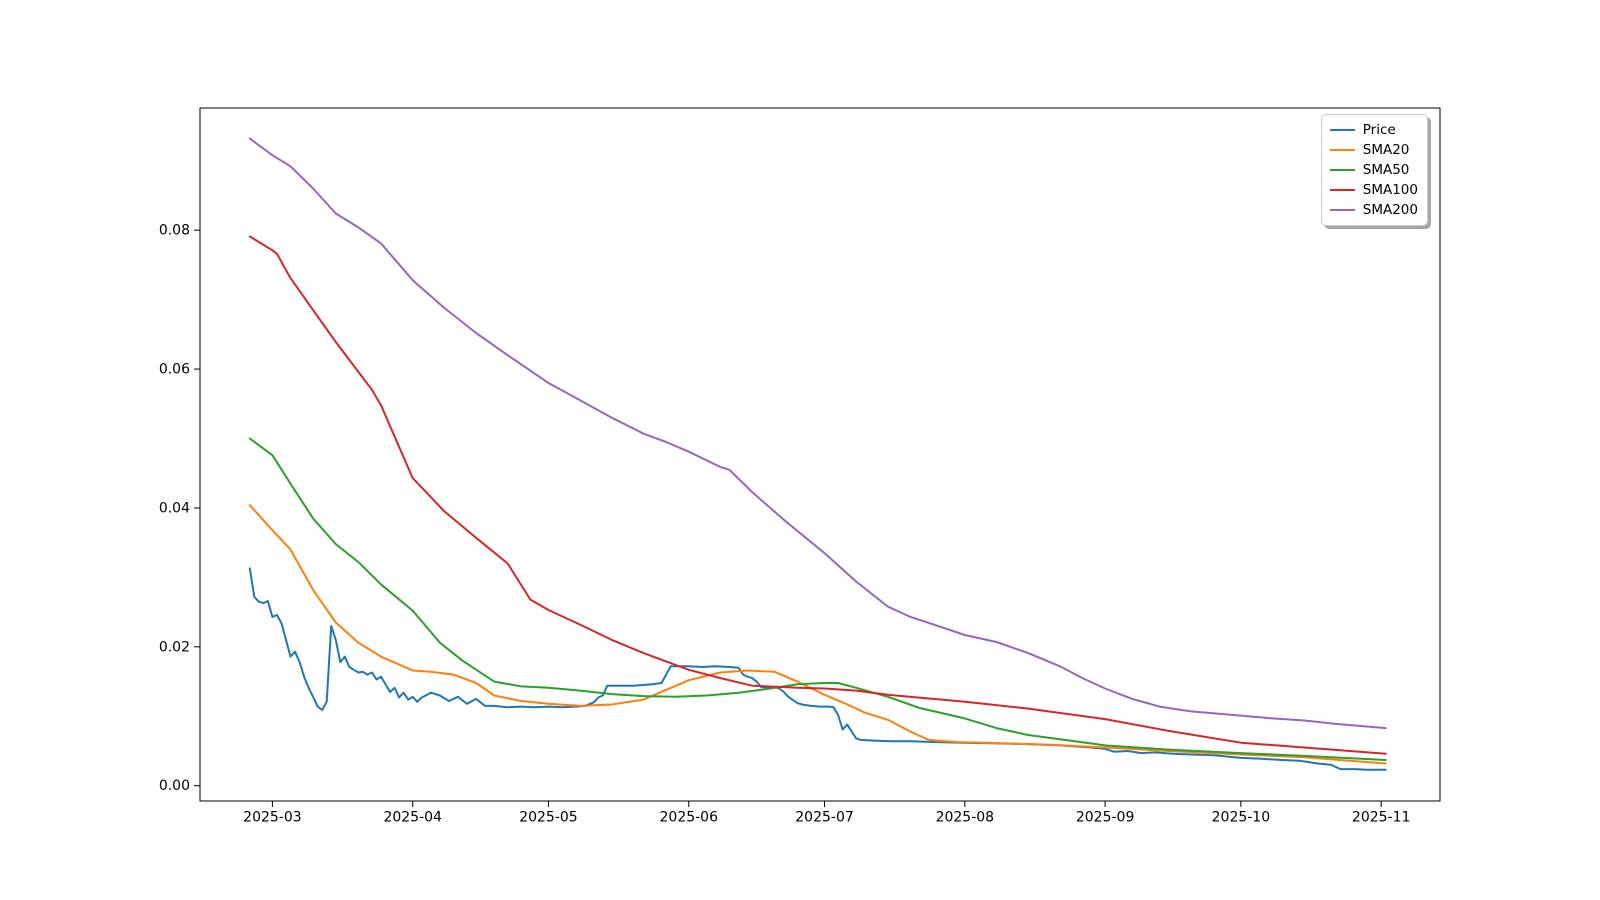 The height and width of the screenshot is (900, 1600). What do you see at coordinates (824, 818) in the screenshot?
I see `x-tick-label: 2025-07` at bounding box center [824, 818].